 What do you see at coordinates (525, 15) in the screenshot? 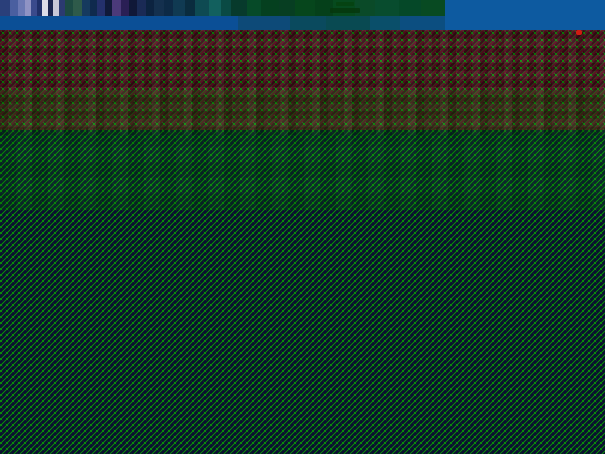
I see `right-blue-panel` at bounding box center [525, 15].